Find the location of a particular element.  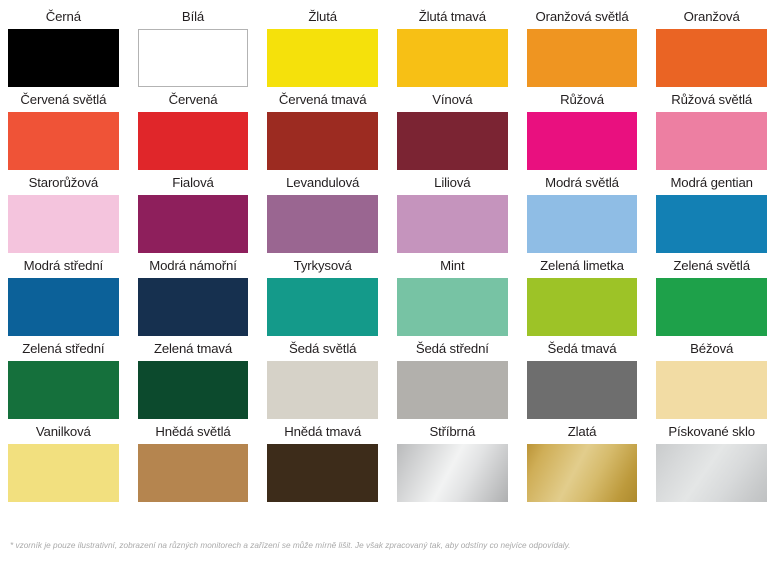

swatch-label: Oranžová světlá is located at coordinates (582, 16).